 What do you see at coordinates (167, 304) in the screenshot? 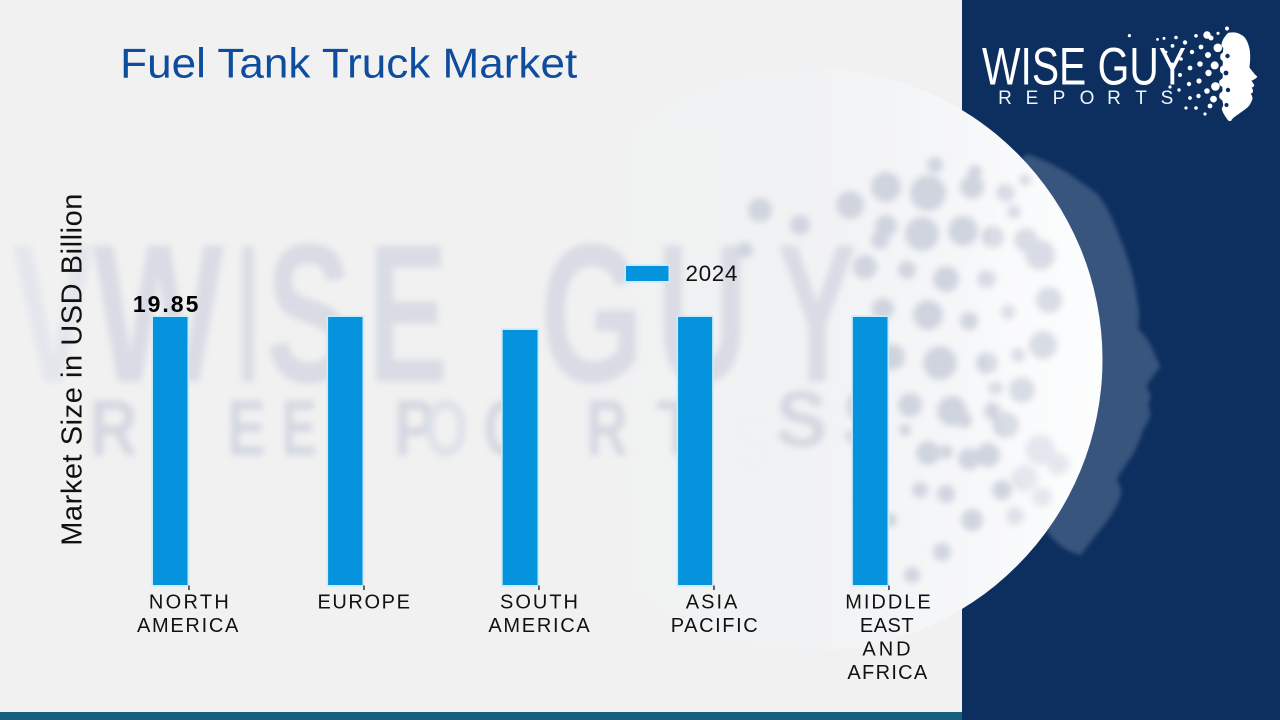
I see `svg-text: 19.85` at bounding box center [167, 304].